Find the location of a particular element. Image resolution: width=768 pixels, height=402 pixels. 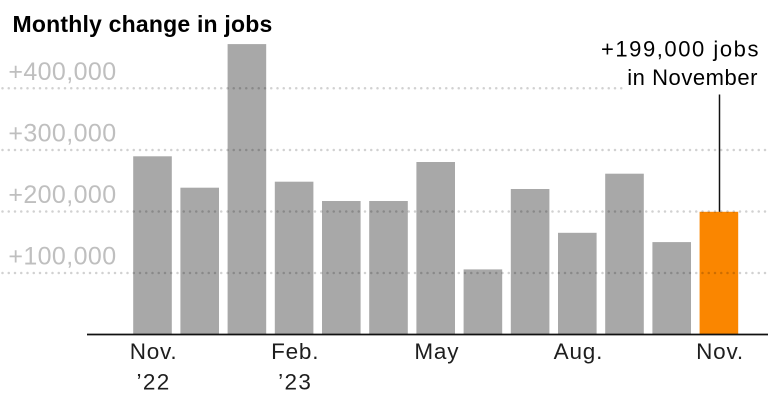

svg-text: ’23 is located at coordinates (295, 381).